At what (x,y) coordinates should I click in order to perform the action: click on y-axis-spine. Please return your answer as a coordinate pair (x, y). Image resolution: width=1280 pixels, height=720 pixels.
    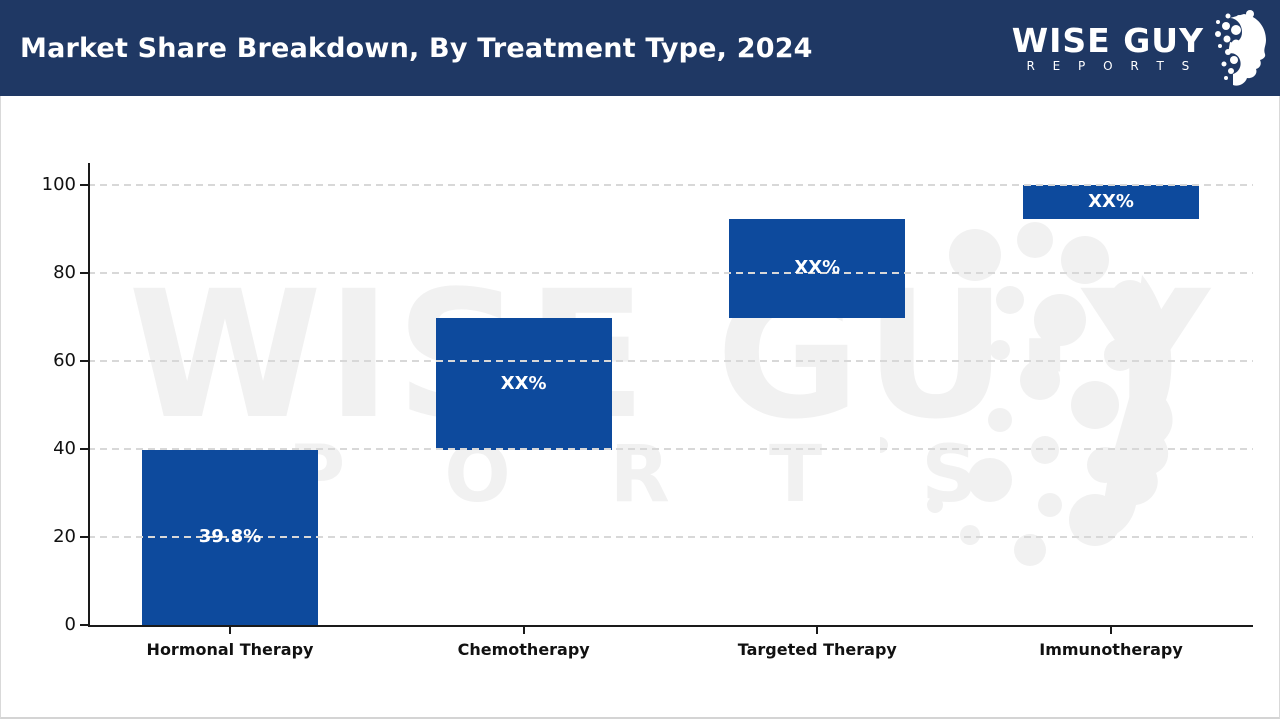
    Looking at the image, I should click on (89, 395).